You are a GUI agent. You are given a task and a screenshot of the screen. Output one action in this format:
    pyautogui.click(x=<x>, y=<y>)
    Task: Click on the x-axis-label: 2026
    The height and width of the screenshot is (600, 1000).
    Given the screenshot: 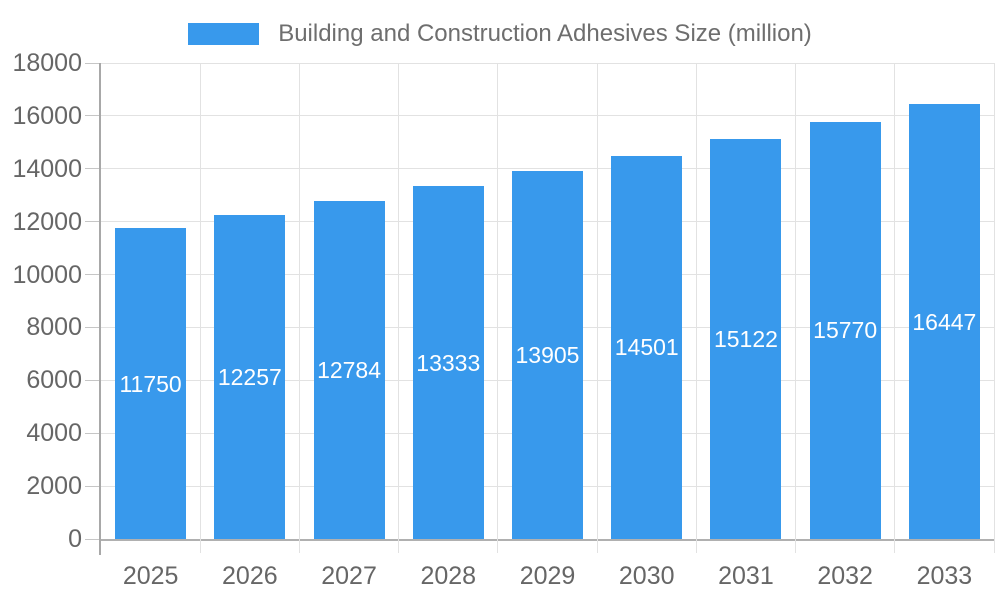 What is the action you would take?
    pyautogui.click(x=250, y=576)
    